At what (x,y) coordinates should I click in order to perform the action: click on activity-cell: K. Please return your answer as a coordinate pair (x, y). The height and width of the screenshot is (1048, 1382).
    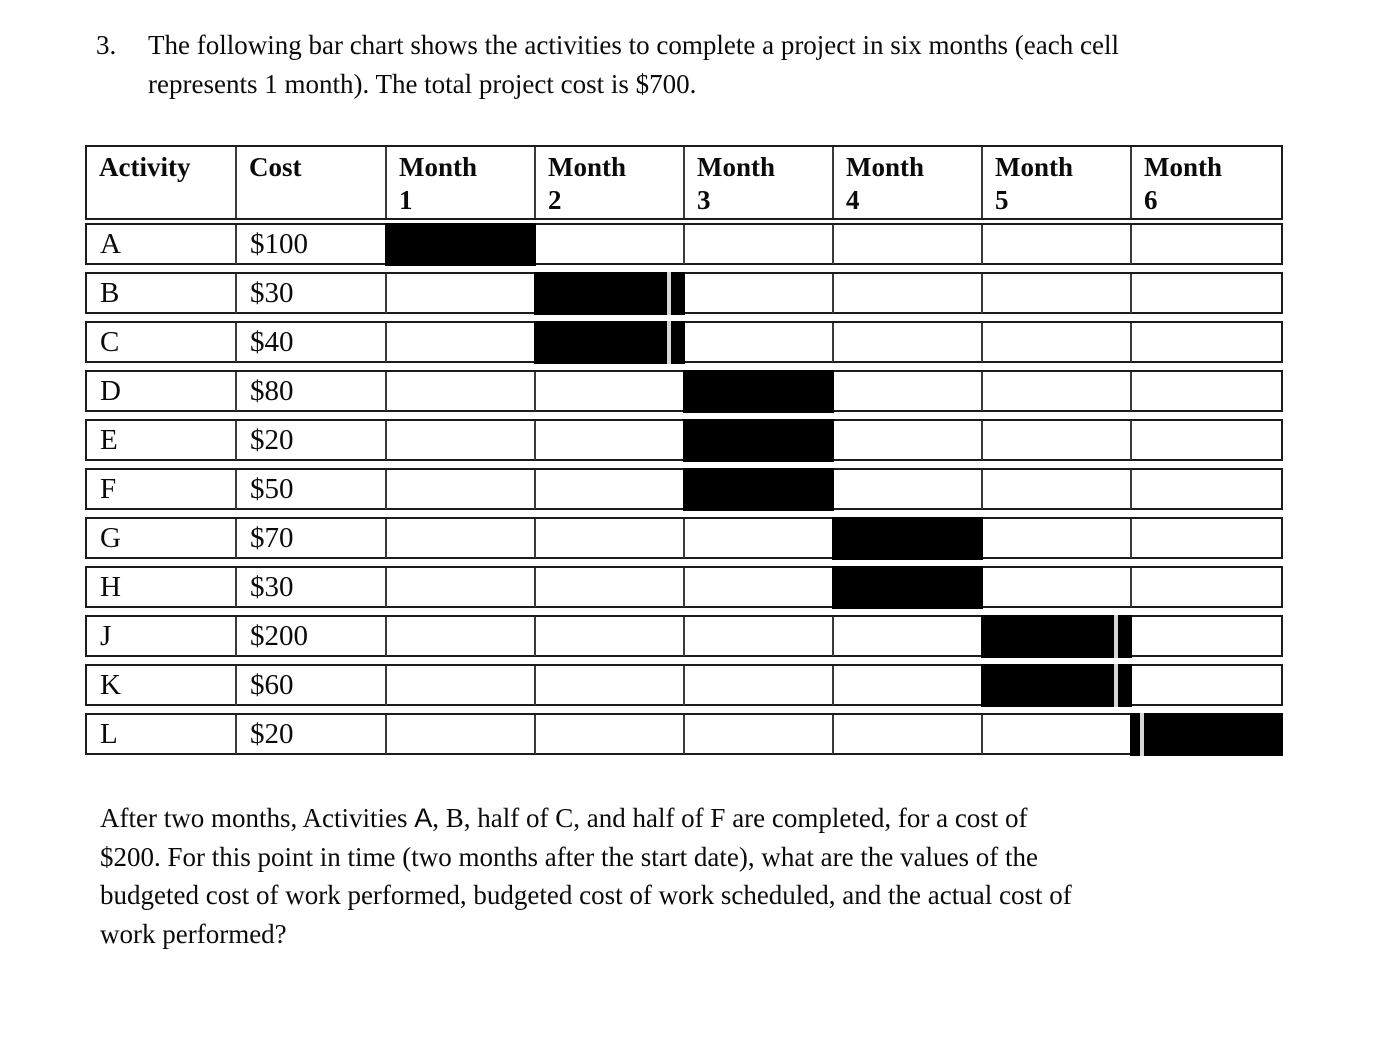
    Looking at the image, I should click on (162, 685).